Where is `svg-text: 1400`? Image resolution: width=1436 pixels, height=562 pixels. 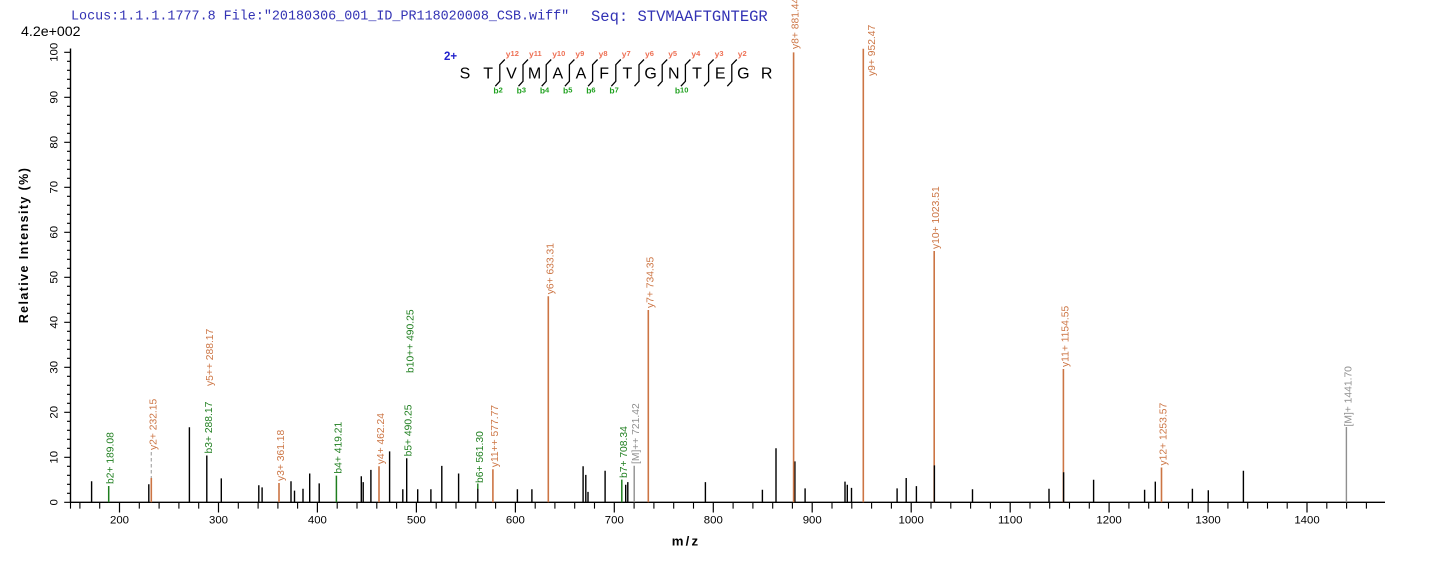
svg-text: 1400 is located at coordinates (1306, 521).